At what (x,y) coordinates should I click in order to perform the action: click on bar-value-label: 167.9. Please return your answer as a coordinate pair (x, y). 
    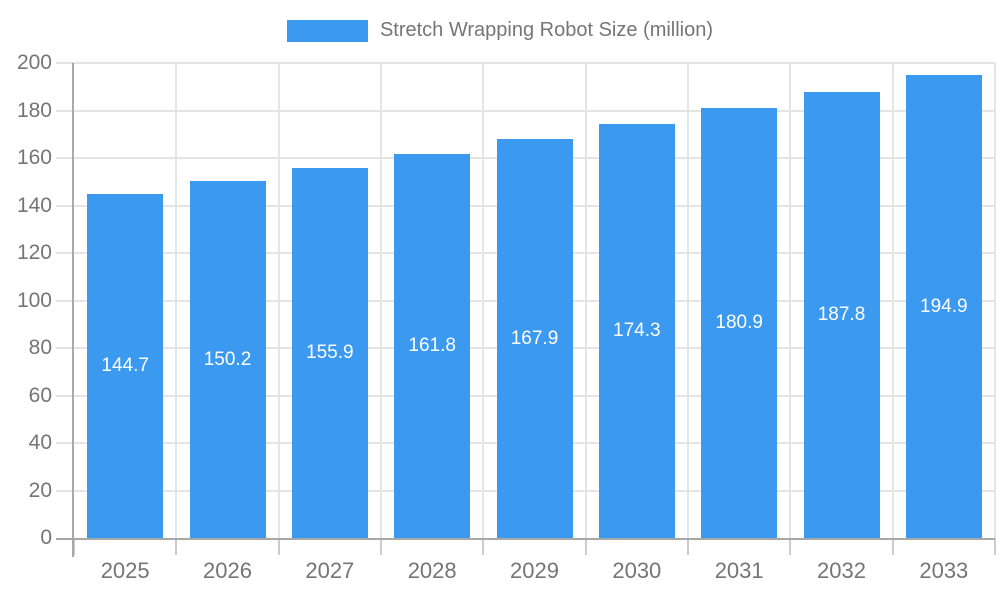
    Looking at the image, I should click on (534, 338).